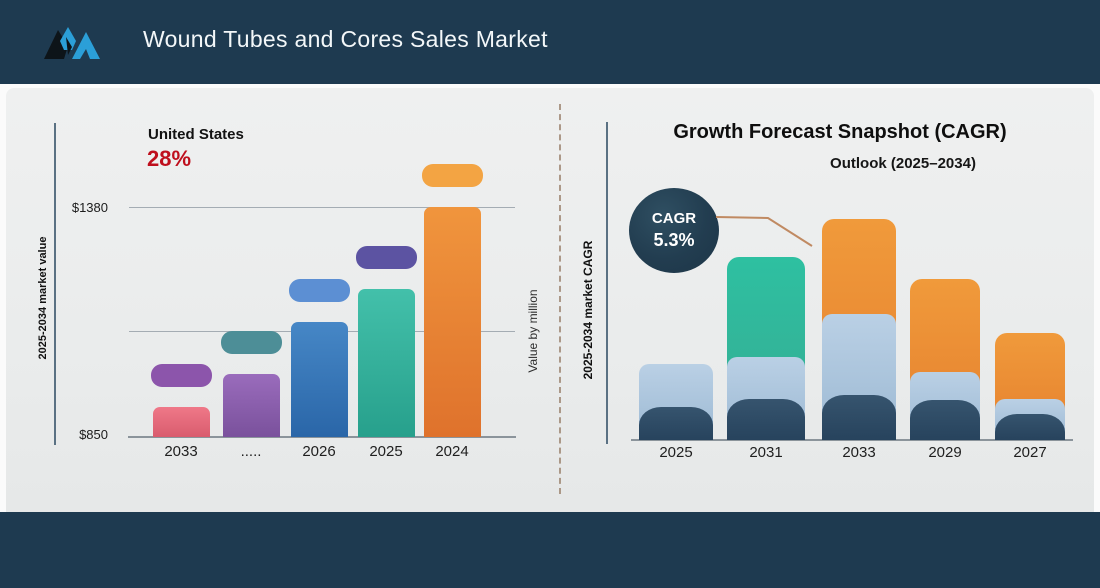 Image resolution: width=1100 pixels, height=588 pixels. I want to click on x-label-right-2027: 2027, so click(1030, 452).